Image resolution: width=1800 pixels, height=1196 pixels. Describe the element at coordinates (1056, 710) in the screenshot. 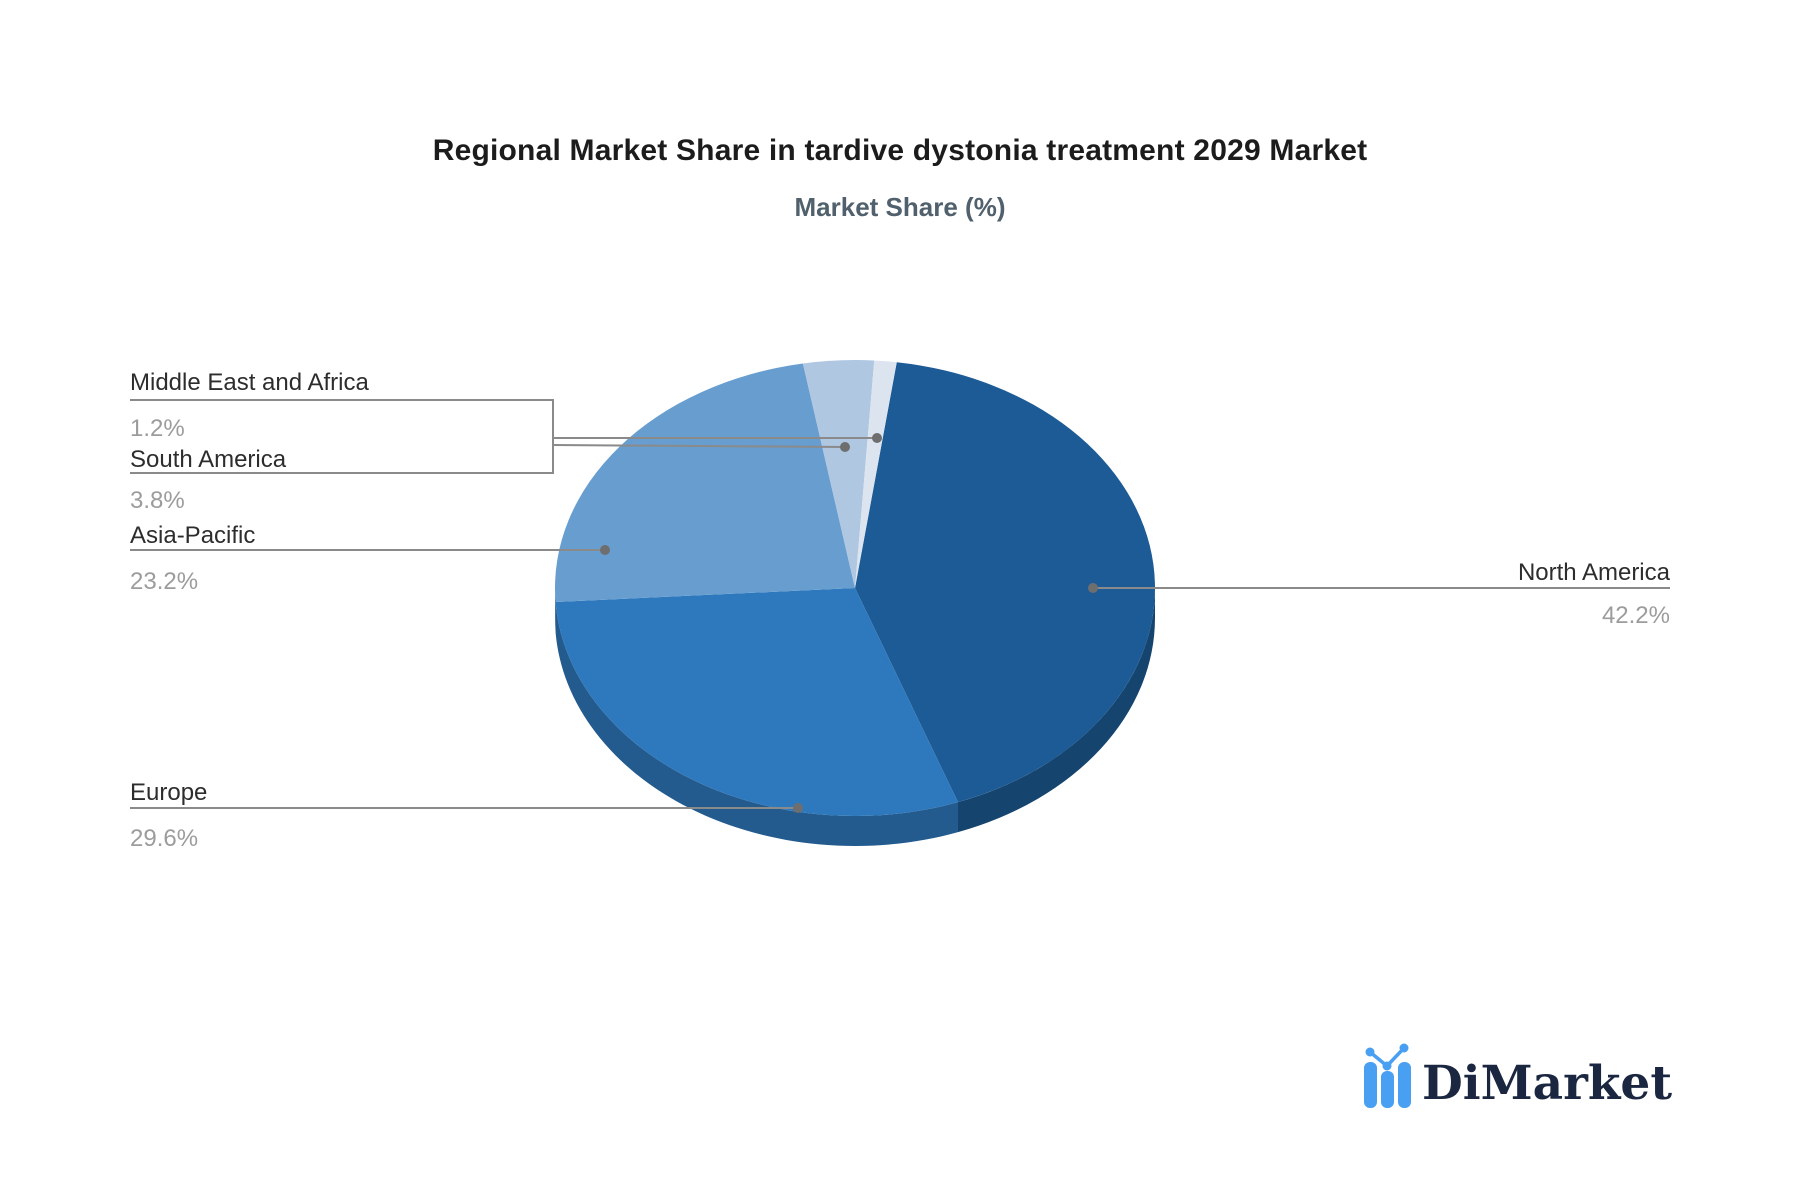

I see `pie-slice-side-north-america` at that location.